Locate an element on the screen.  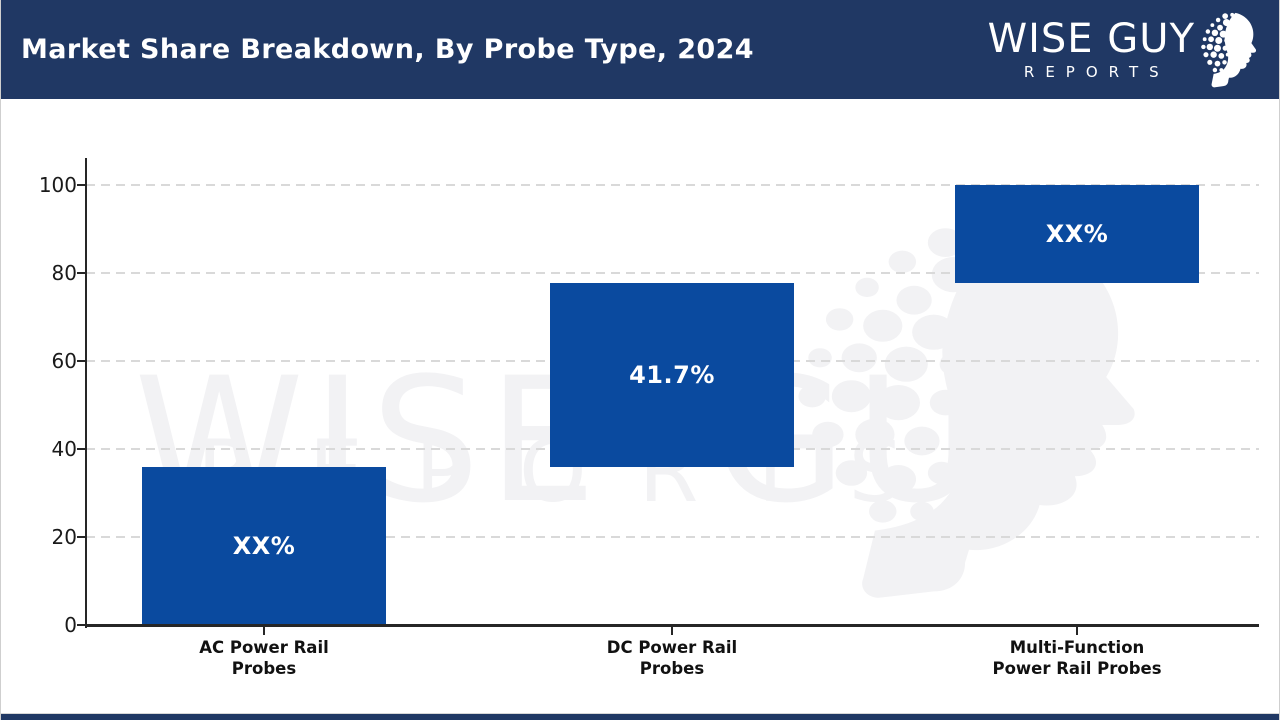
bar-value-label: 41.7% is located at coordinates (672, 374).